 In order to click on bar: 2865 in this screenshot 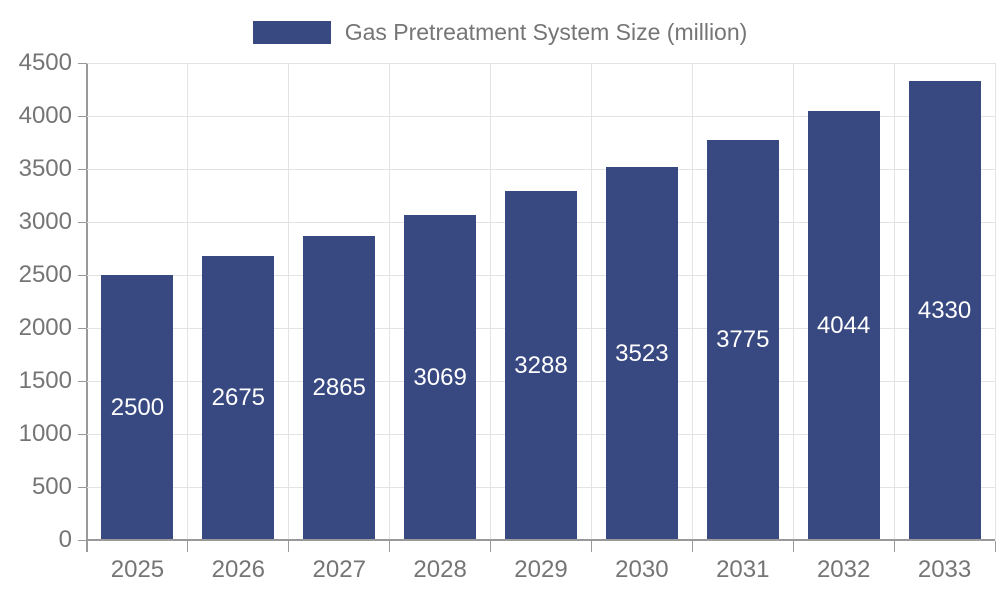, I will do `click(339, 388)`.